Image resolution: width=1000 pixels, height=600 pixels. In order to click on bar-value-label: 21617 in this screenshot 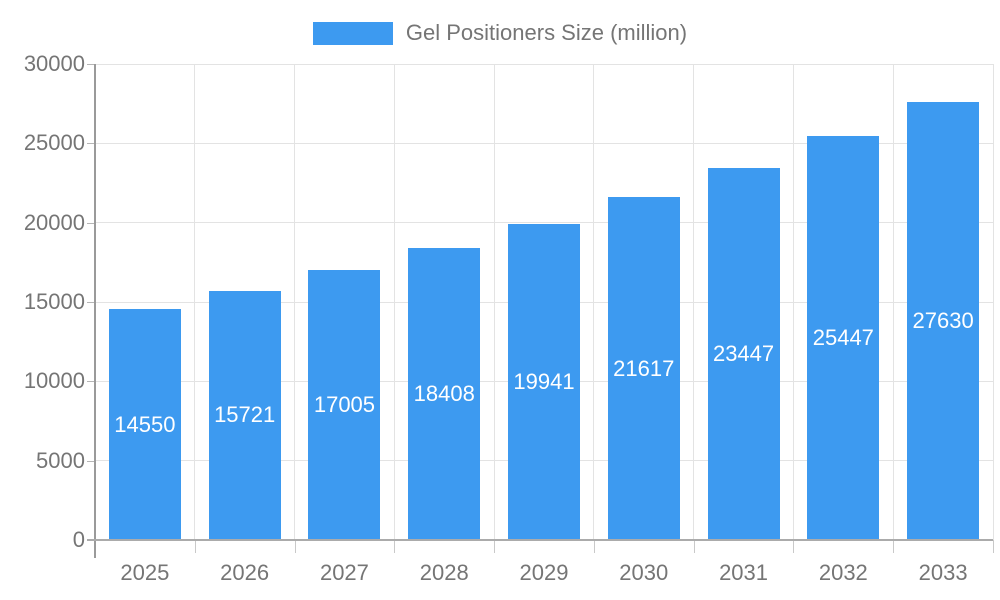, I will do `click(644, 368)`.